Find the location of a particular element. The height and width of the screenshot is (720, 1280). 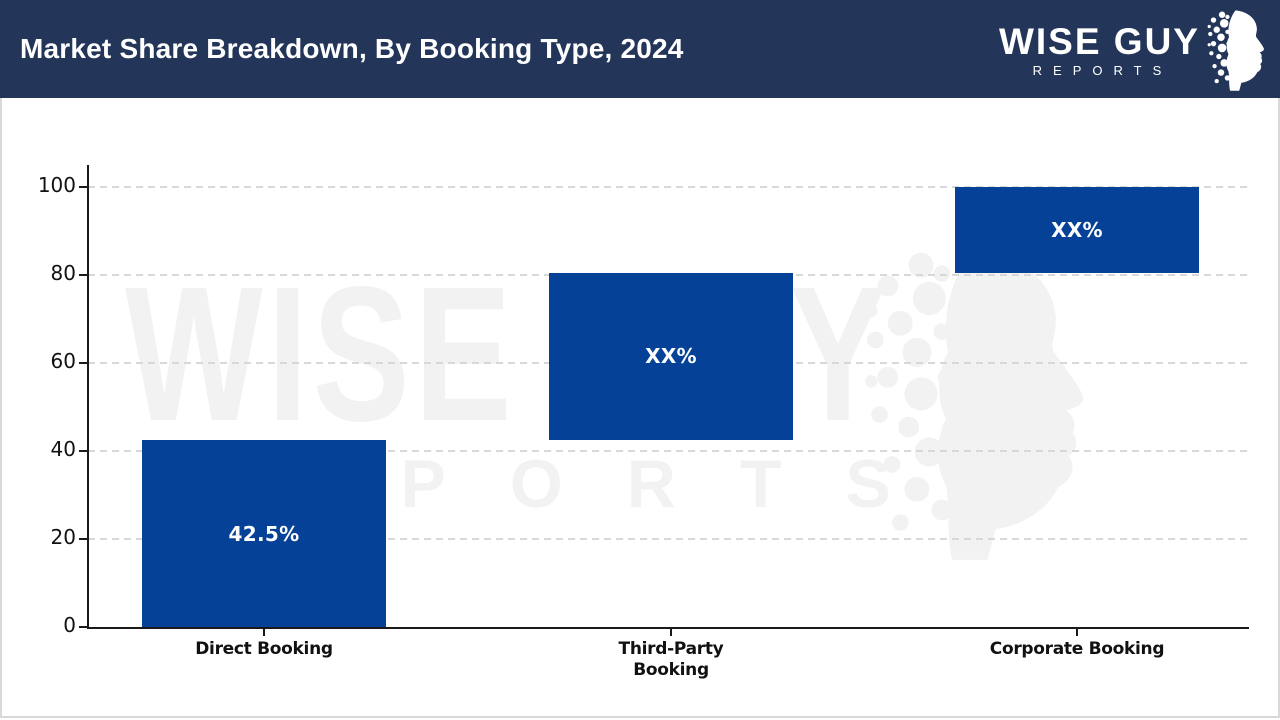

page-border-right is located at coordinates (1279, 408).